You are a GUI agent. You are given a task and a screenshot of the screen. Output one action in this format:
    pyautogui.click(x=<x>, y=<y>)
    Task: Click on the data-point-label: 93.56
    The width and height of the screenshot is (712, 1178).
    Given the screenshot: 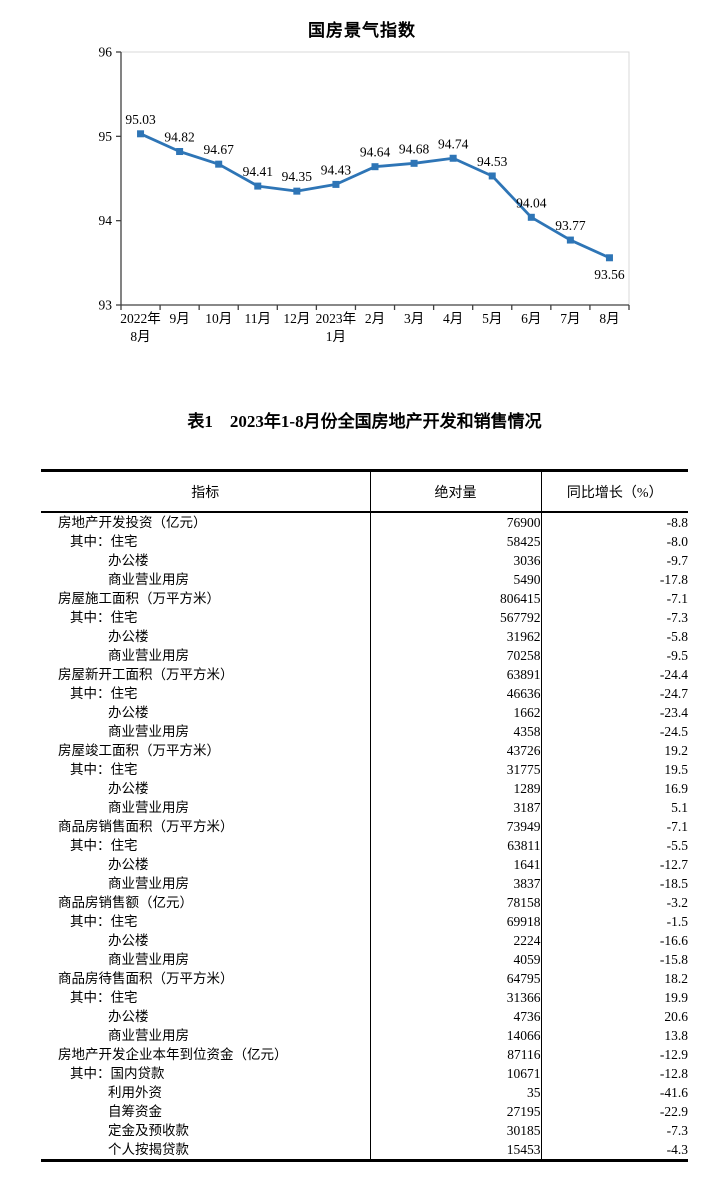 What is the action you would take?
    pyautogui.click(x=609, y=274)
    